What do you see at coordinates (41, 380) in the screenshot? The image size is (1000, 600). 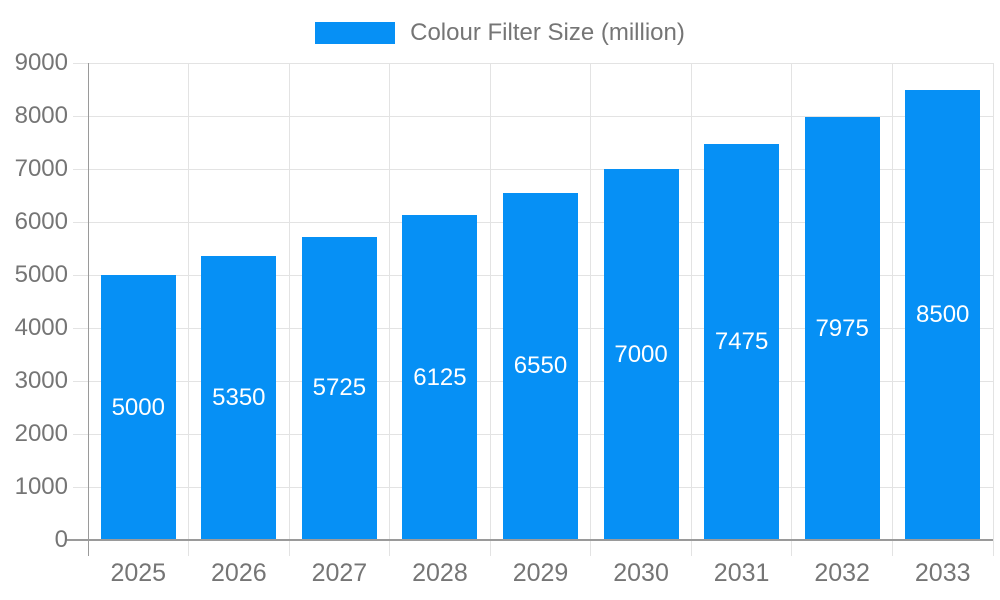 I see `y-axis-tick-label: 3000` at bounding box center [41, 380].